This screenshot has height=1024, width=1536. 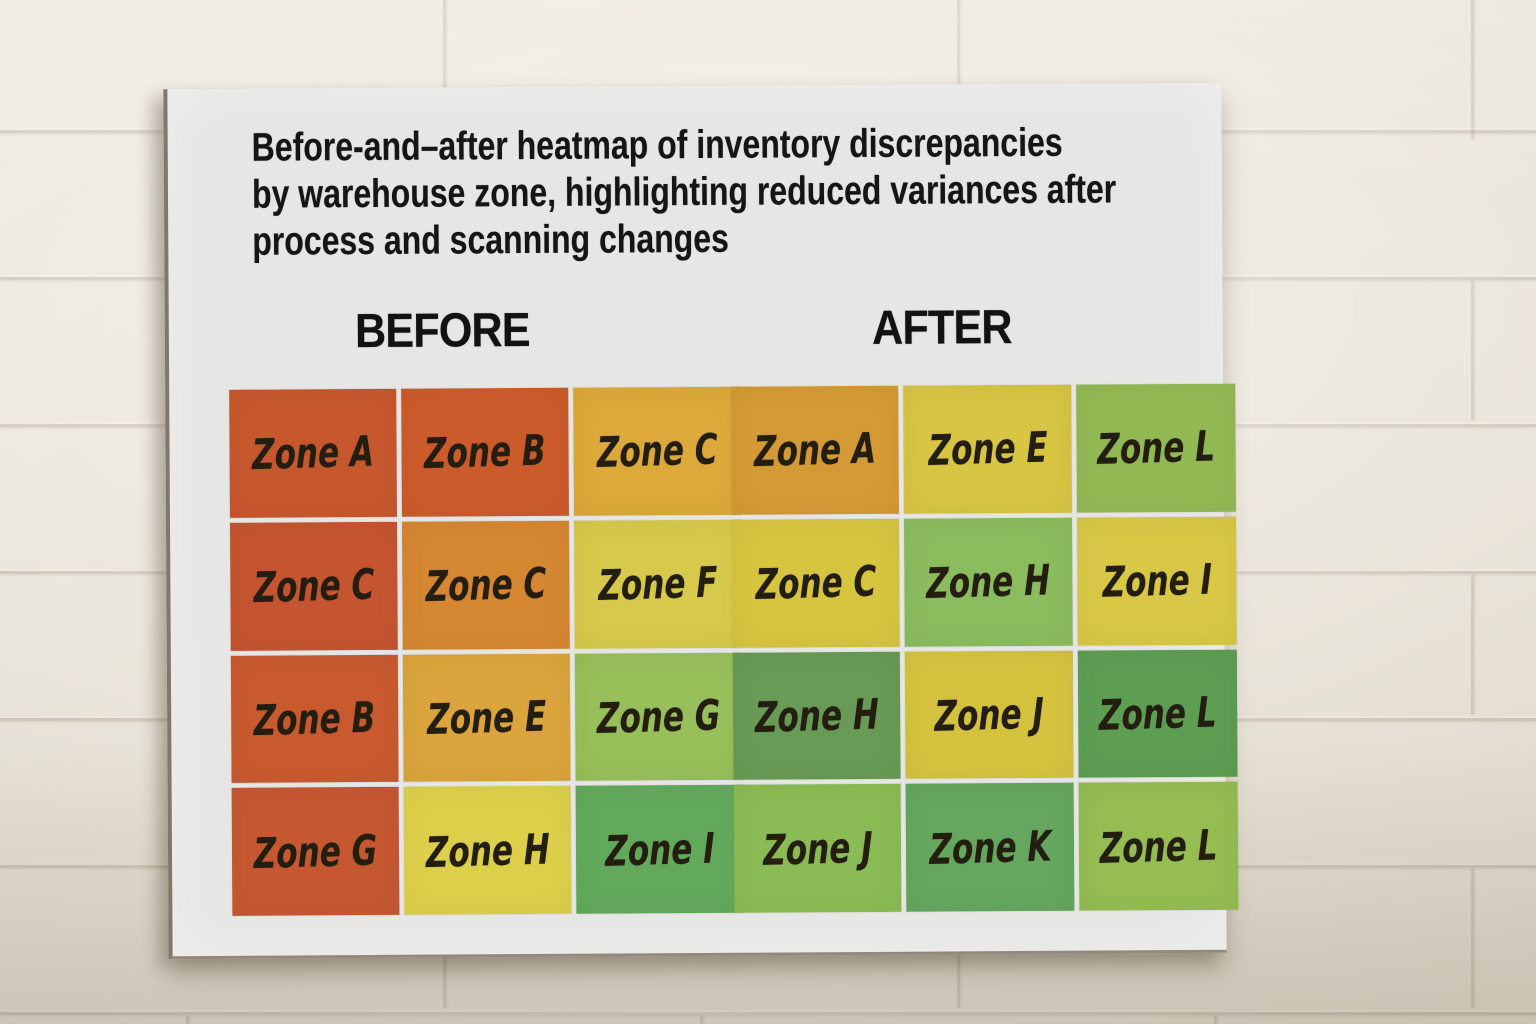 I want to click on after-heading: AFTER, so click(x=941, y=328).